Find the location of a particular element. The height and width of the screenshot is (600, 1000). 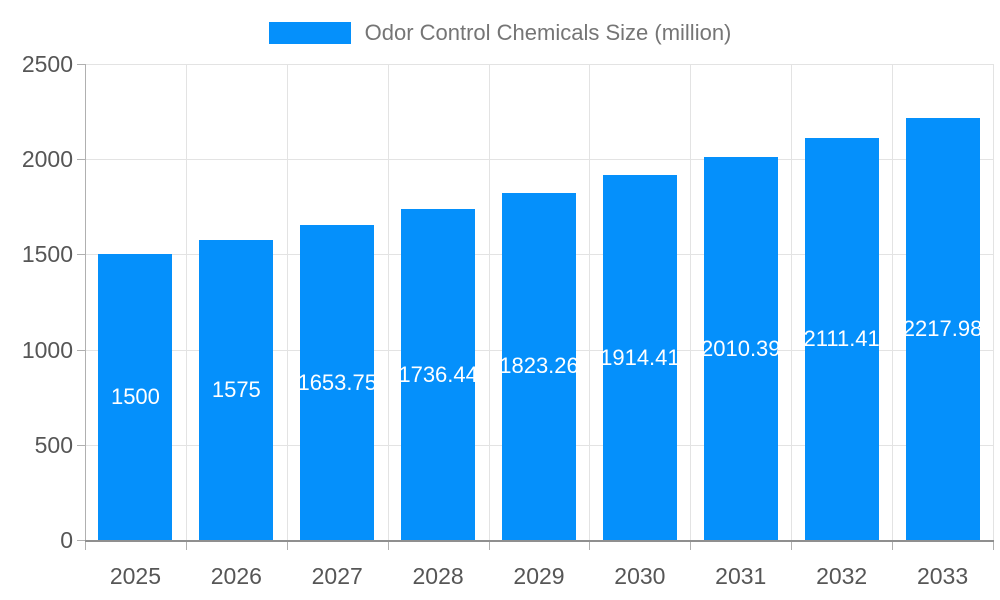

x-axis-line is located at coordinates (539, 541).